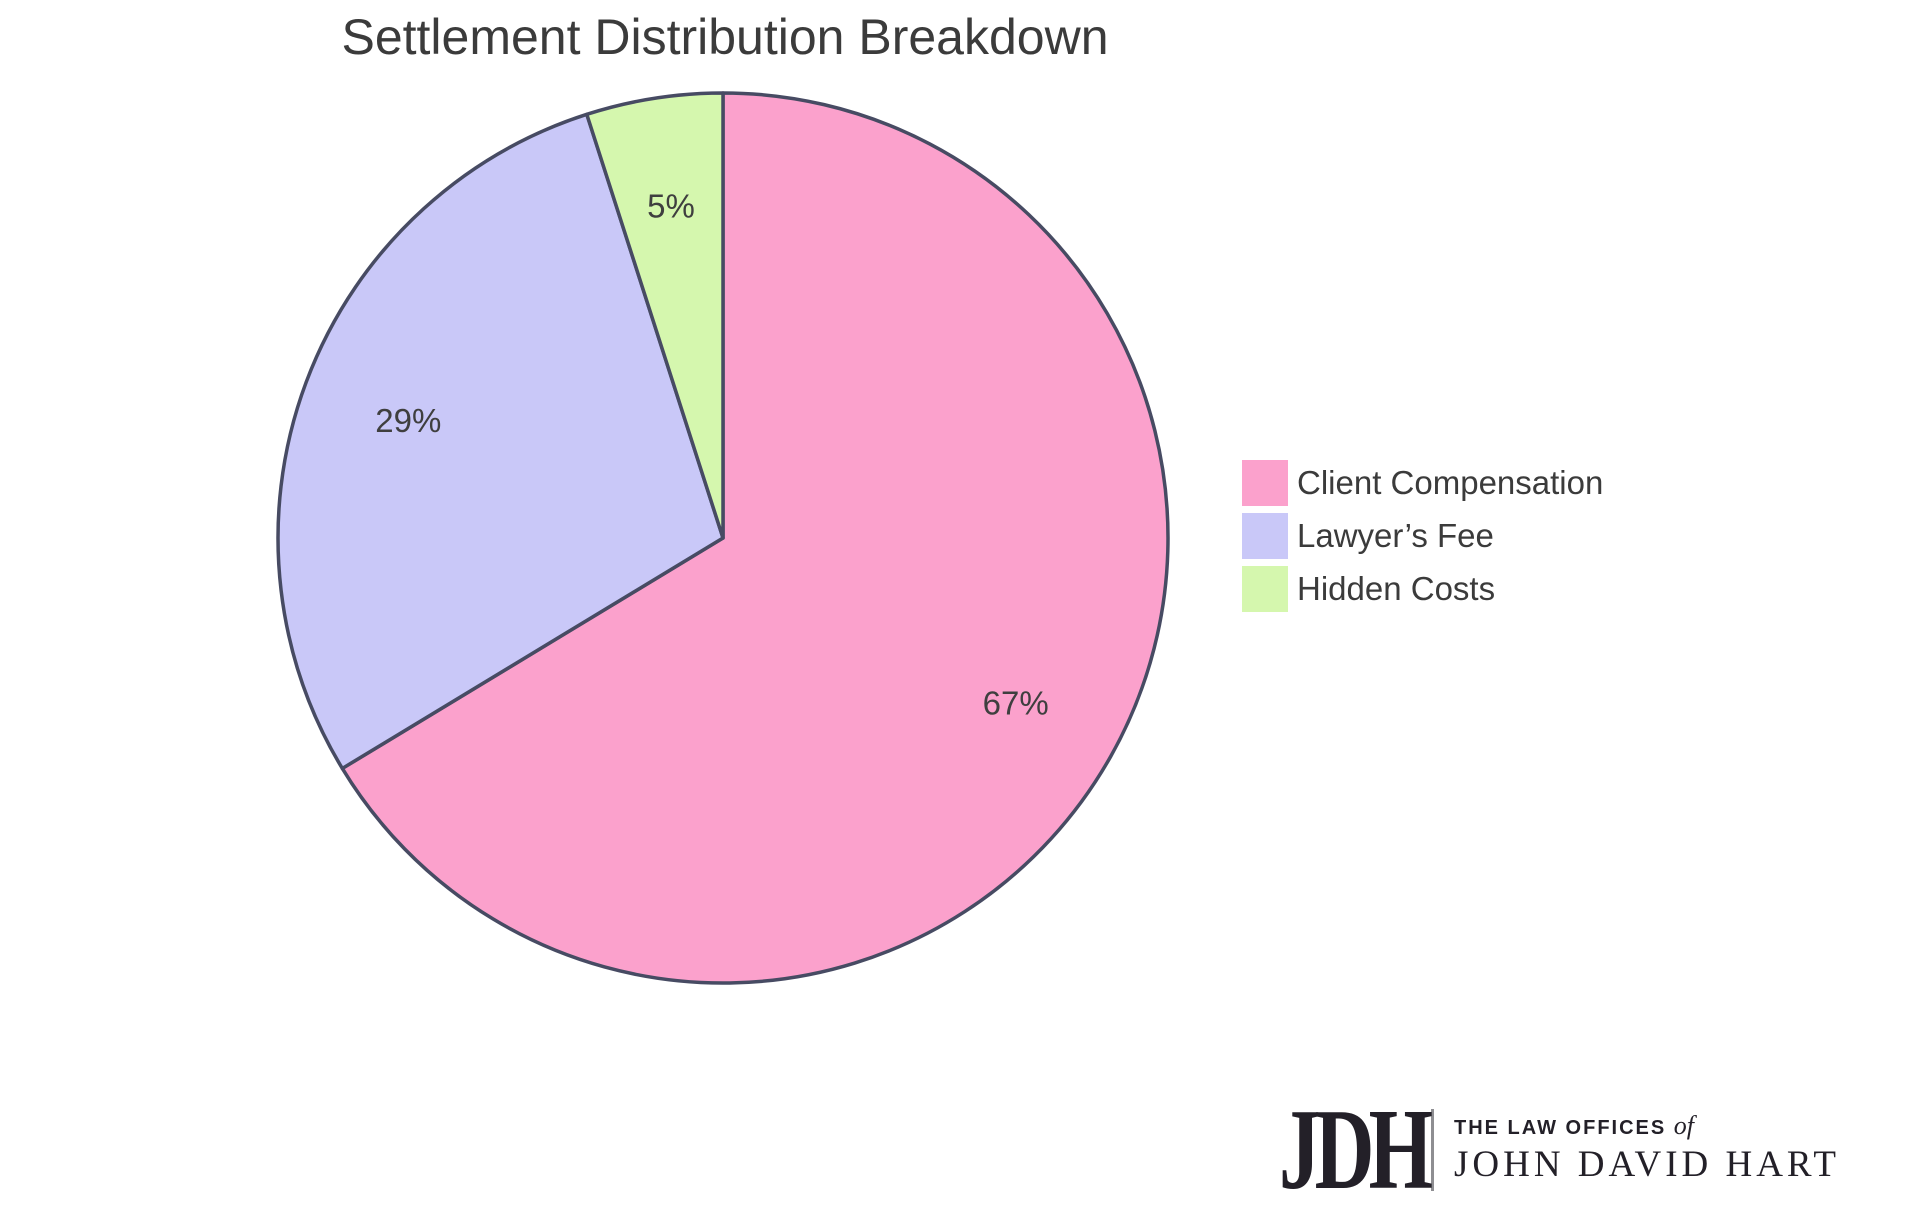 The width and height of the screenshot is (1920, 1215). I want to click on logo-monogram: JDH, so click(1356, 1149).